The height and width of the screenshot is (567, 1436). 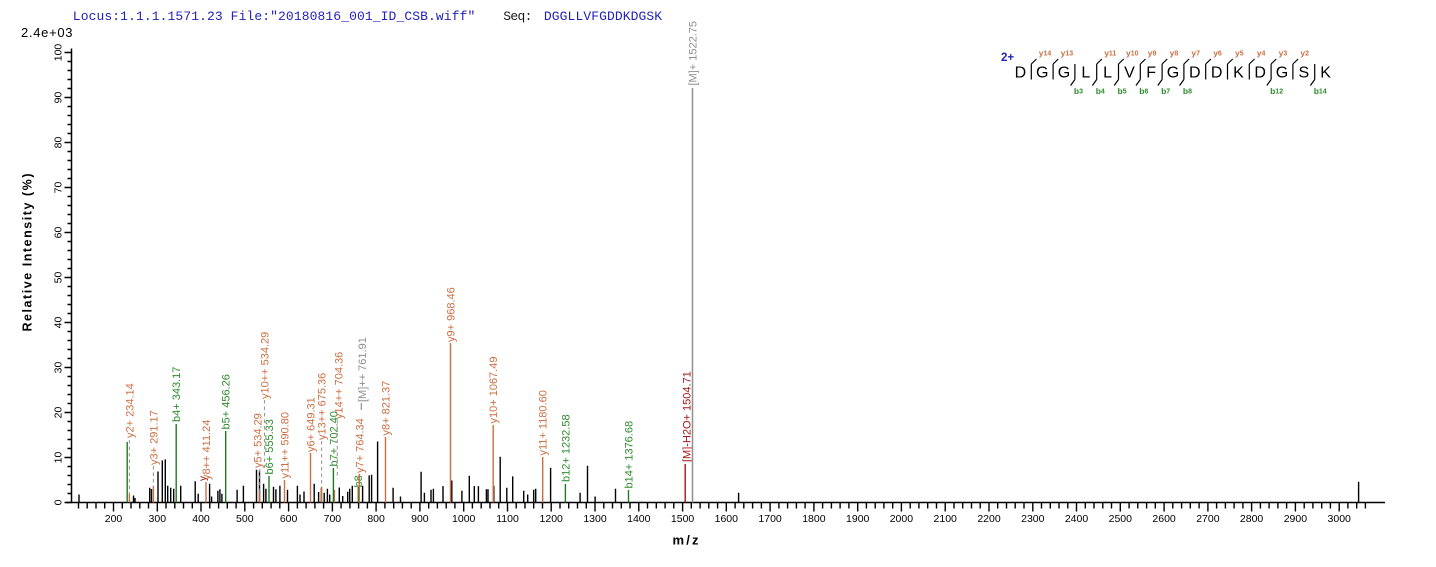 I want to click on svg-text: 3000, so click(x=1340, y=519).